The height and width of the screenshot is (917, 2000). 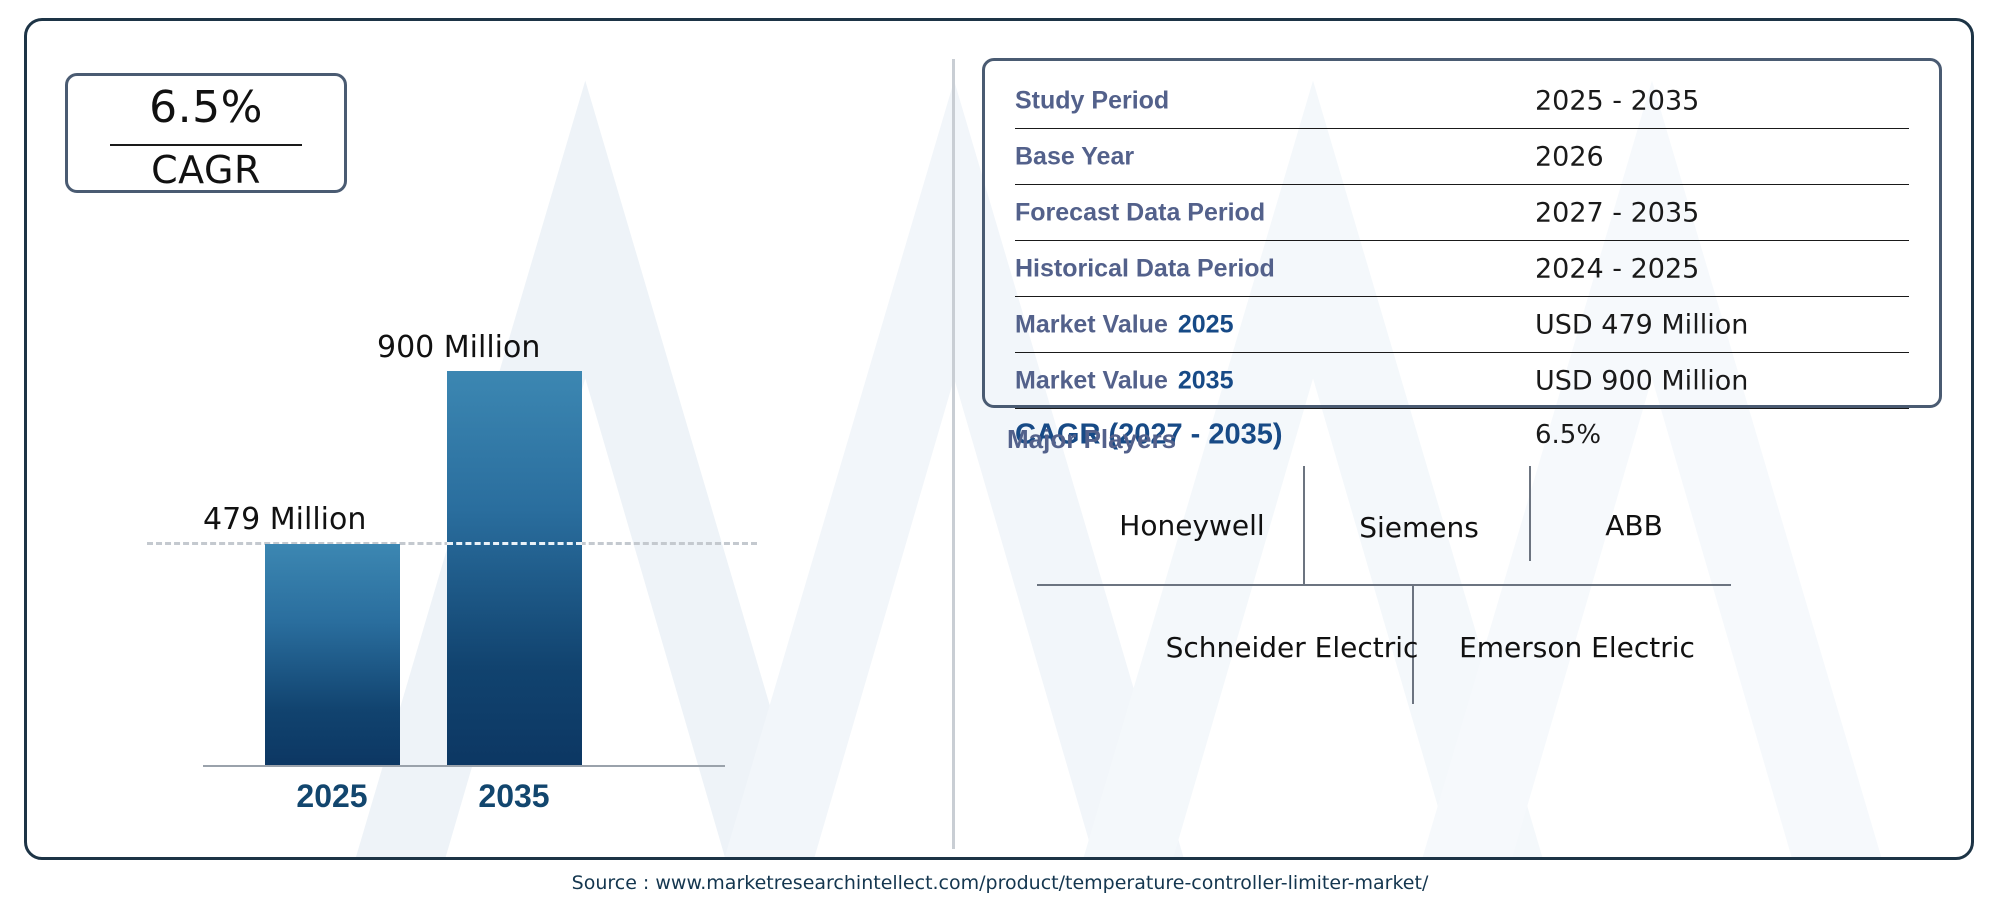 What do you see at coordinates (1205, 324) in the screenshot?
I see `row-key-year: 2025` at bounding box center [1205, 324].